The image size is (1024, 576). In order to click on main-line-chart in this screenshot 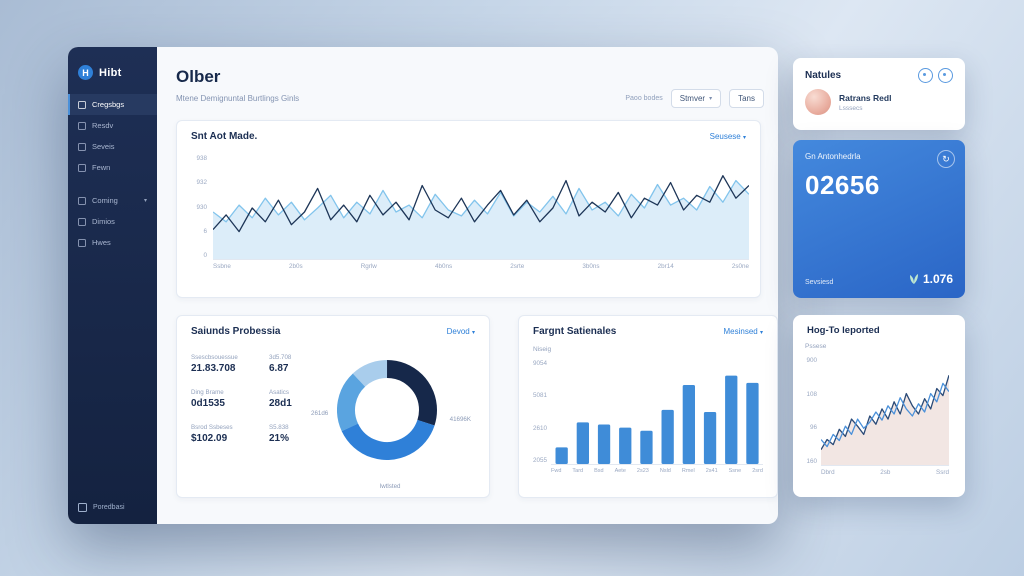, I will do `click(481, 217)`.